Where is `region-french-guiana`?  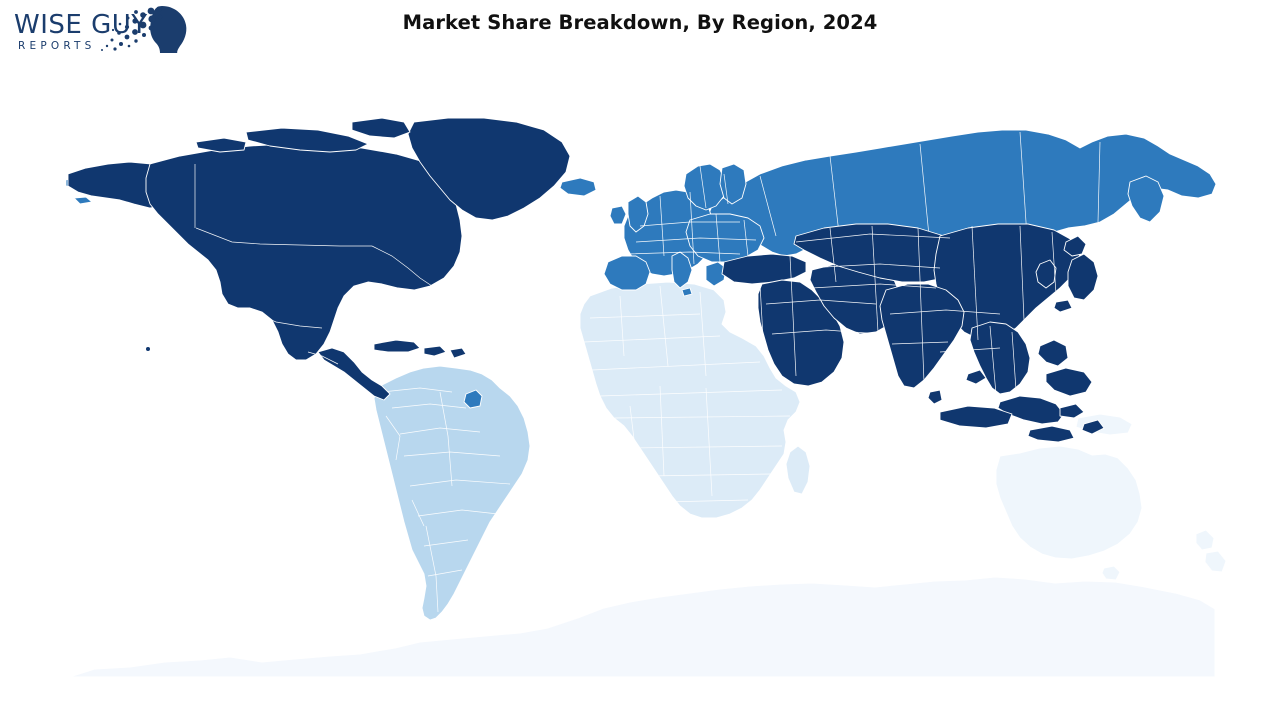
region-french-guiana is located at coordinates (473, 399).